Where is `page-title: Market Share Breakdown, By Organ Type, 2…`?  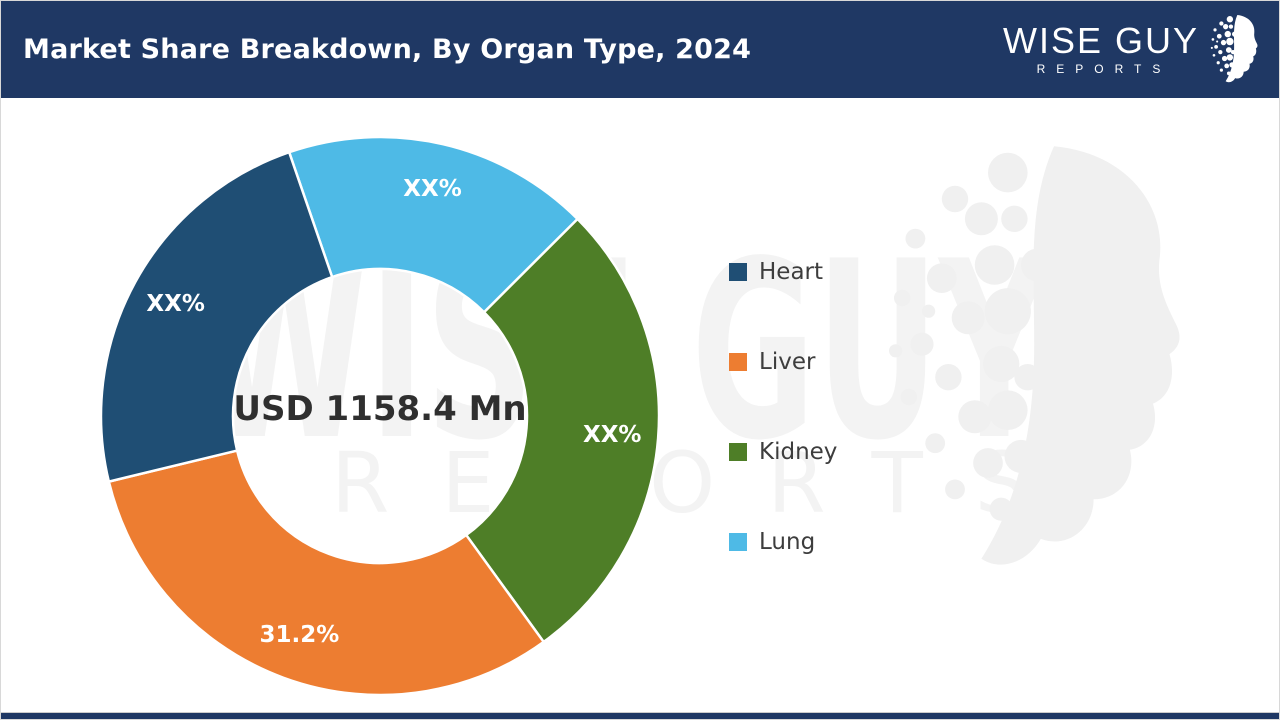
page-title: Market Share Breakdown, By Organ Type, 2… is located at coordinates (387, 49).